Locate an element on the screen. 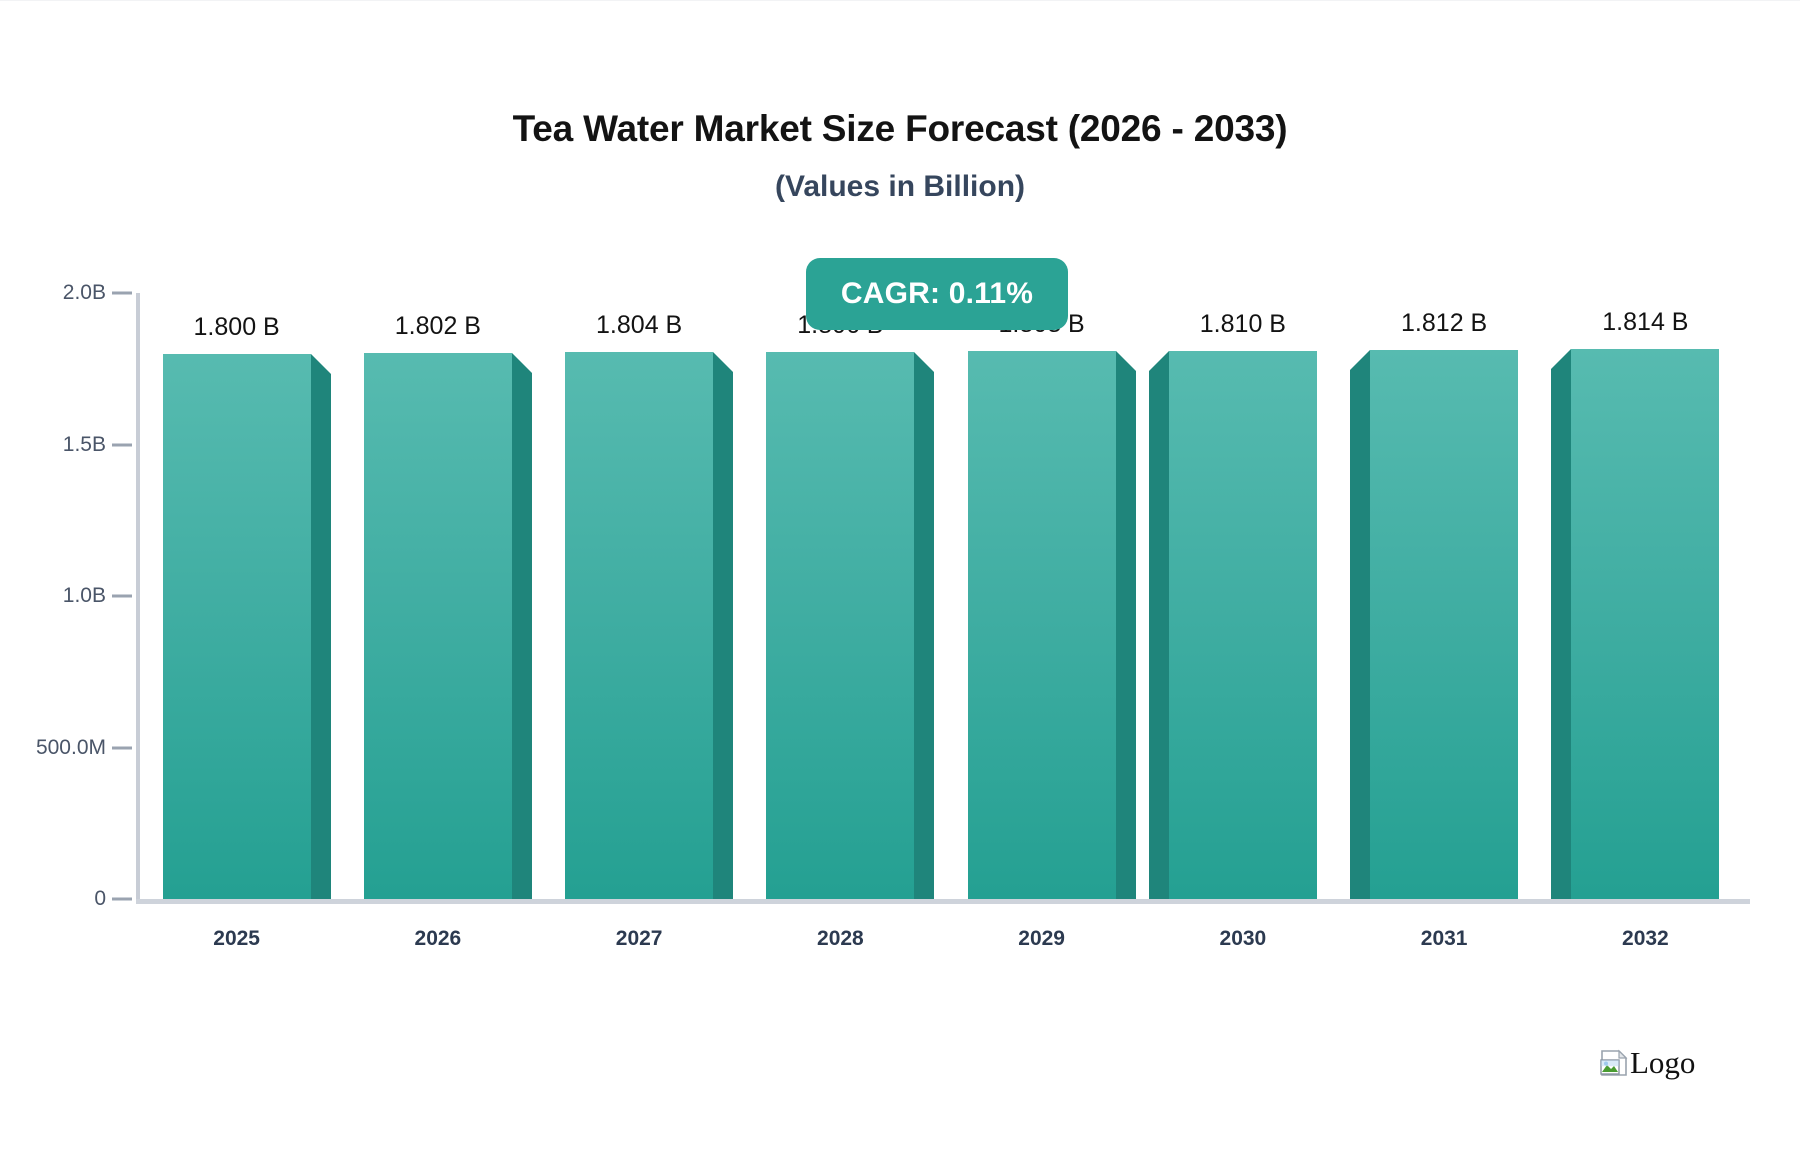 The width and height of the screenshot is (1800, 1156). logo-placeholder: Logo is located at coordinates (1647, 1062).